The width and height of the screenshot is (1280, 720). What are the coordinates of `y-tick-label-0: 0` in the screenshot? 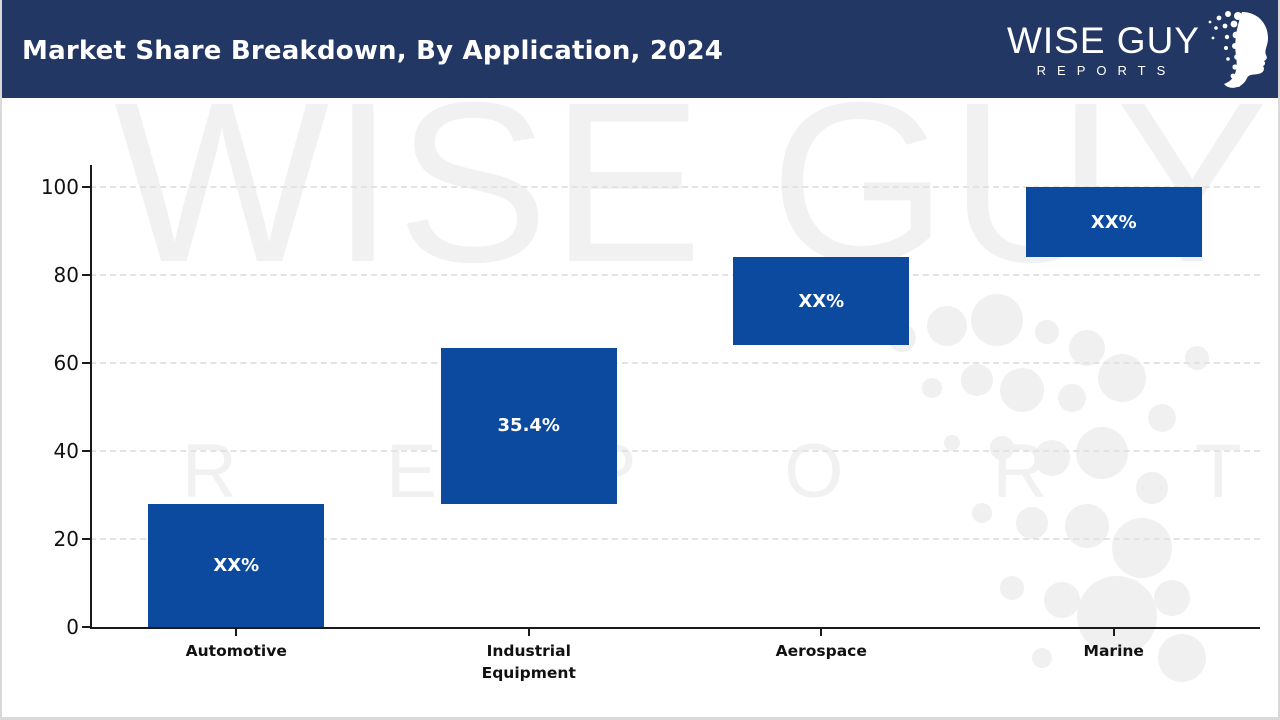 It's located at (72, 627).